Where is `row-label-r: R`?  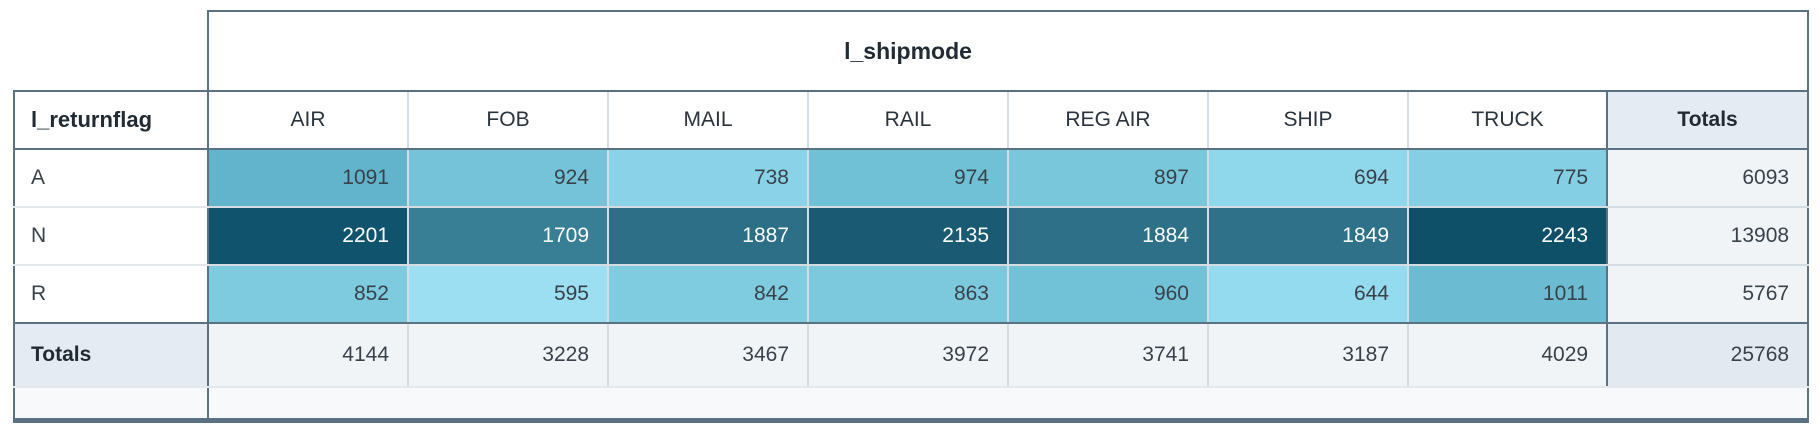
row-label-r: R is located at coordinates (111, 294).